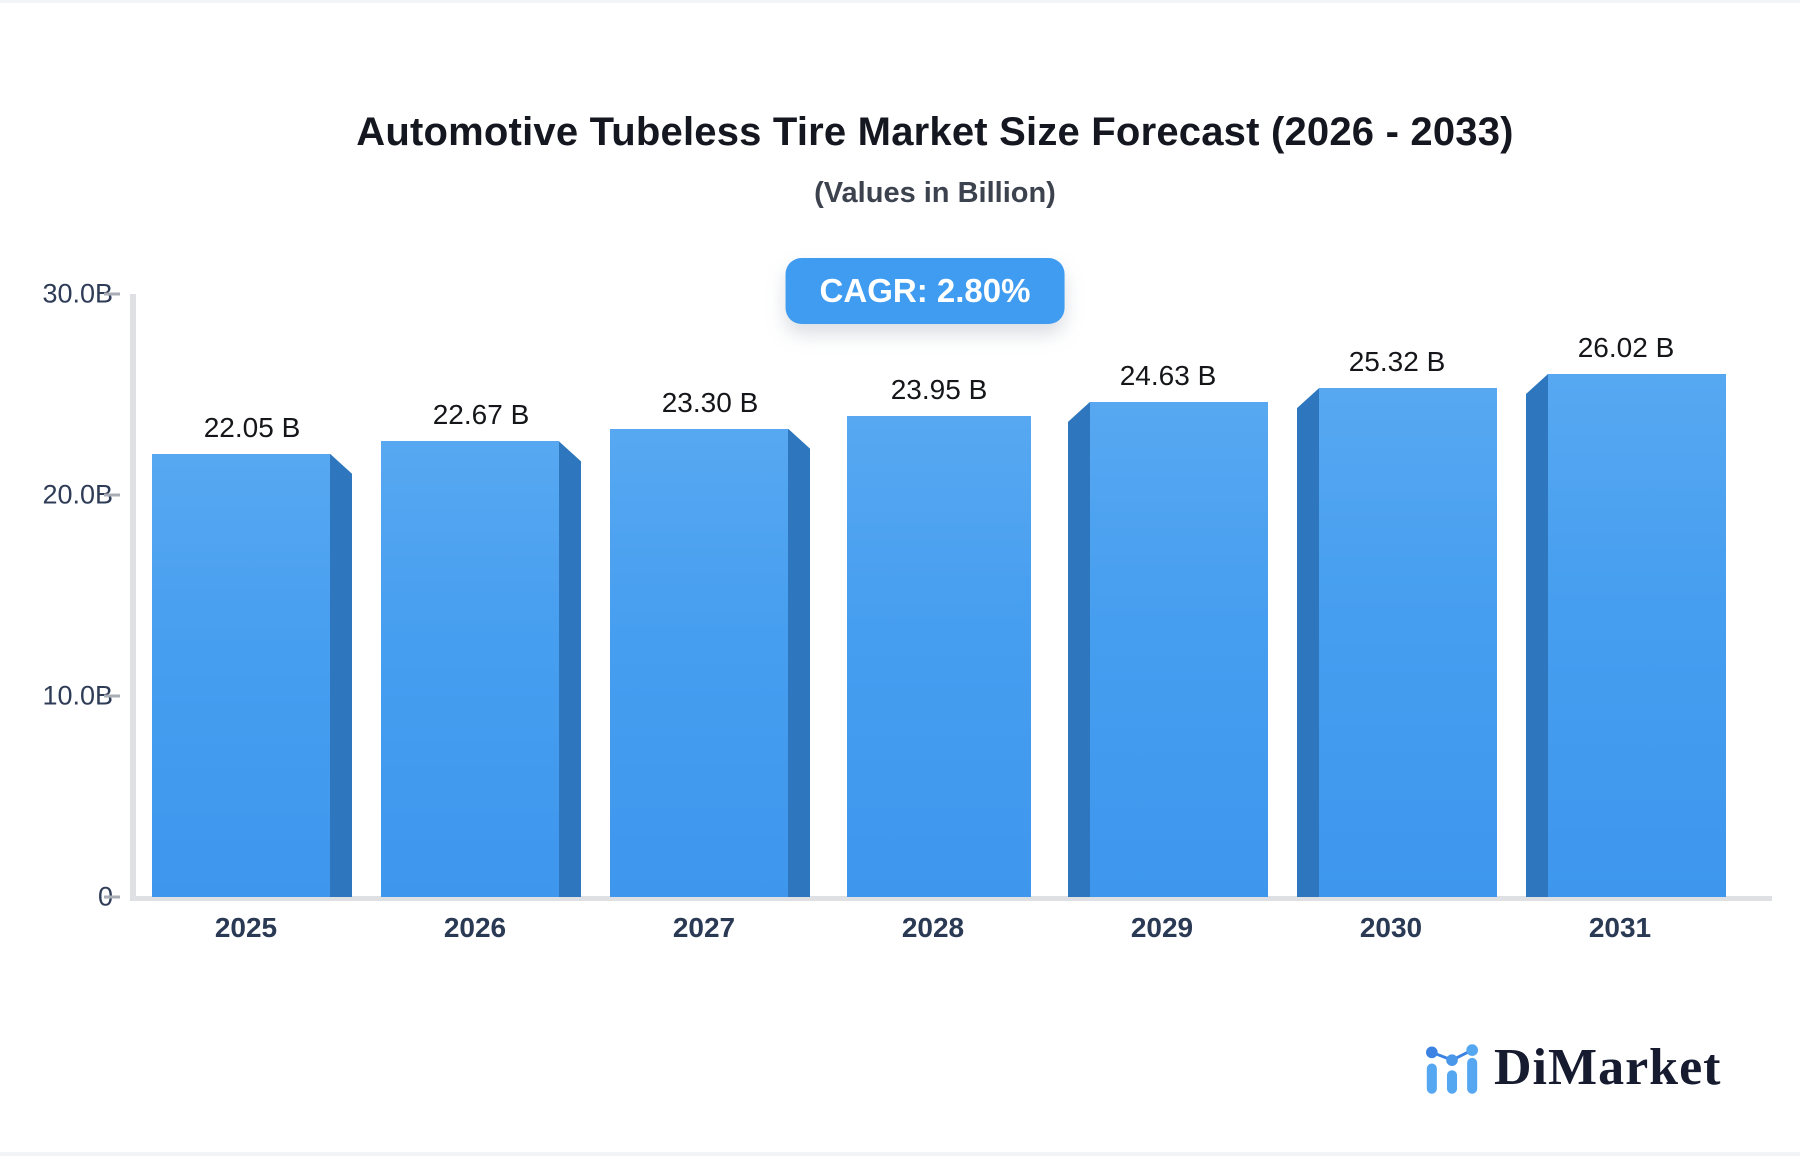  I want to click on bar-2026, so click(481, 669).